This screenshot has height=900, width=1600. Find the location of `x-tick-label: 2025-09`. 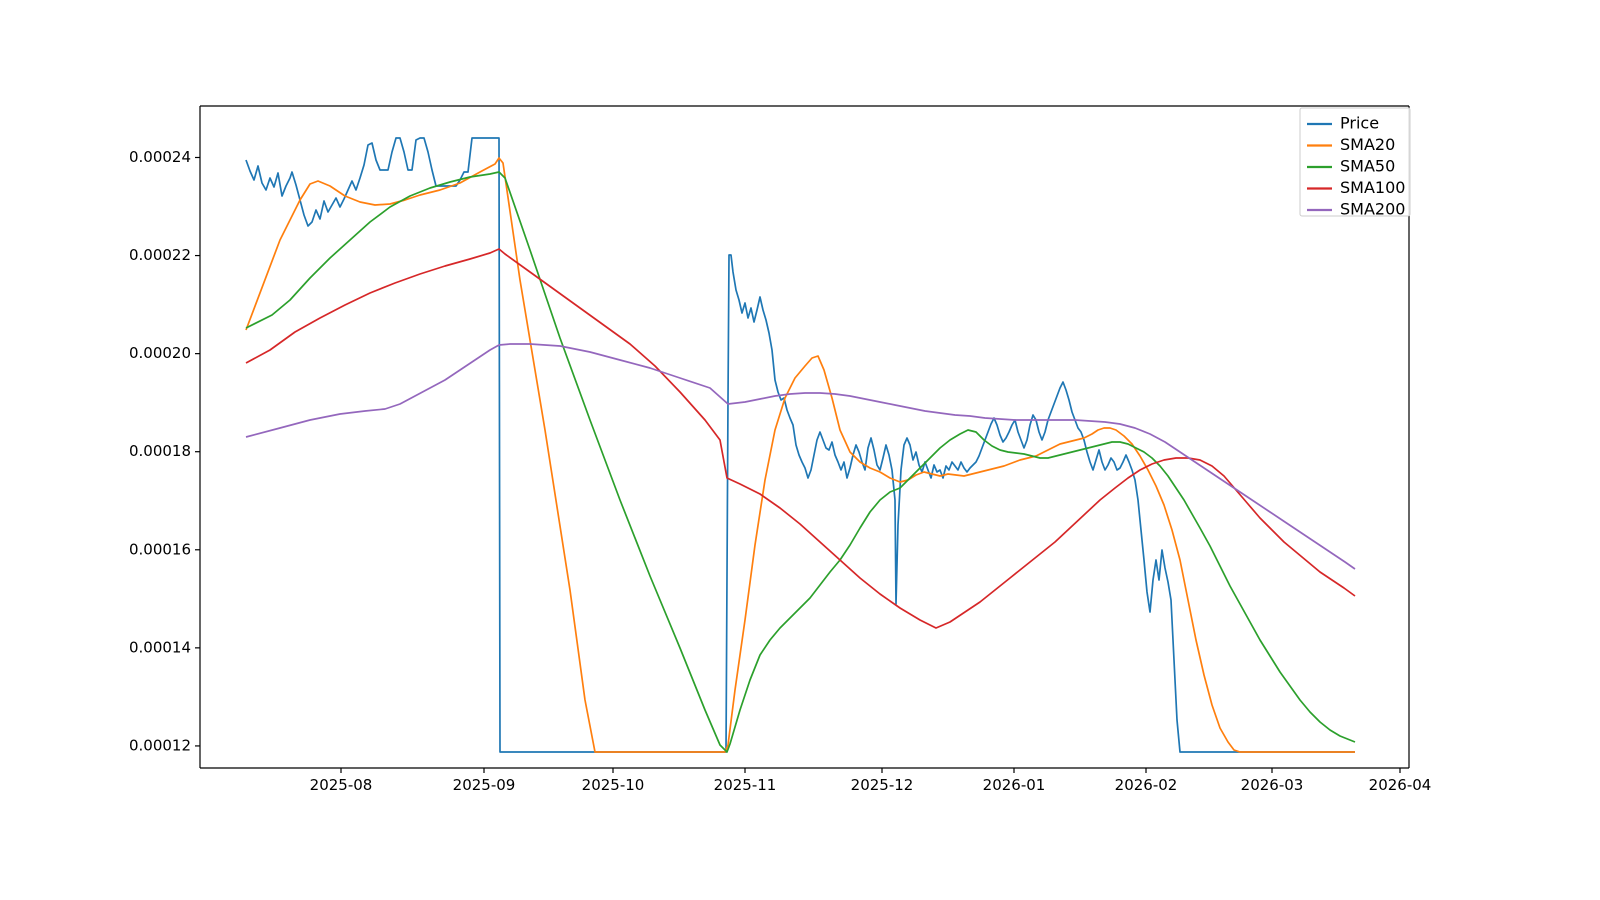

x-tick-label: 2025-09 is located at coordinates (484, 785).